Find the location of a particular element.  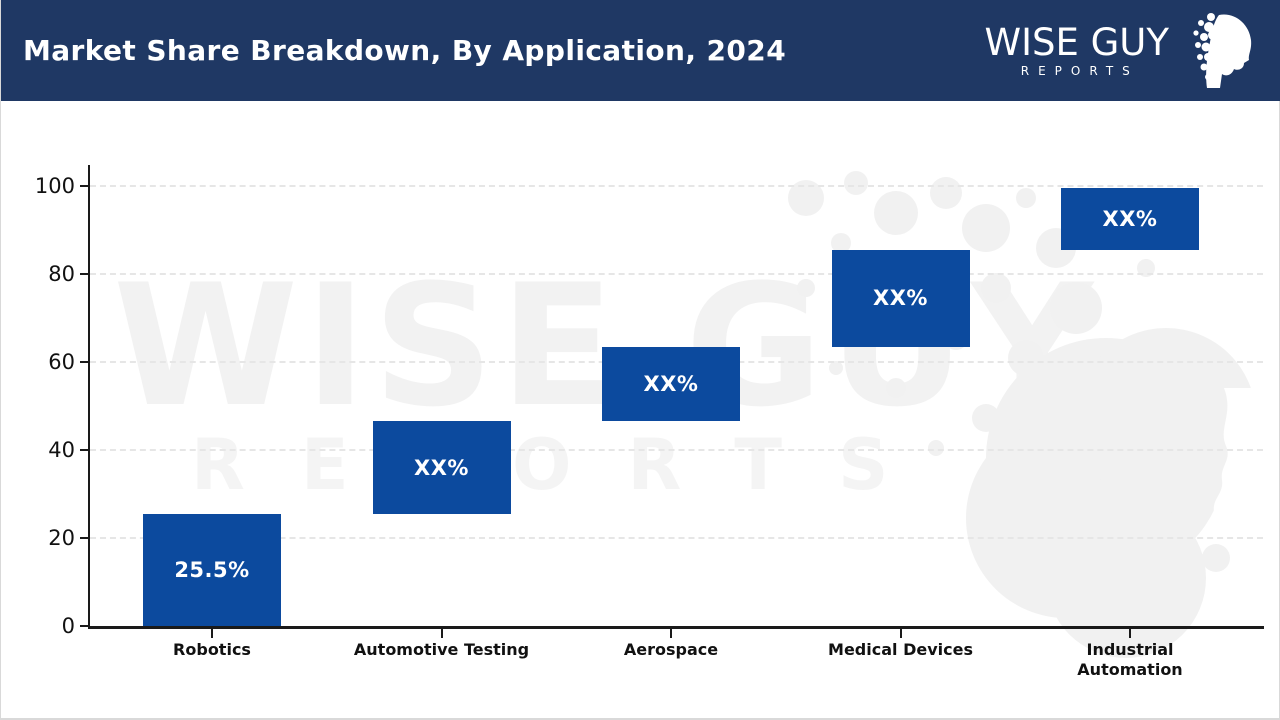

x-tick-label-line: Automotive Testing is located at coordinates (441, 649).